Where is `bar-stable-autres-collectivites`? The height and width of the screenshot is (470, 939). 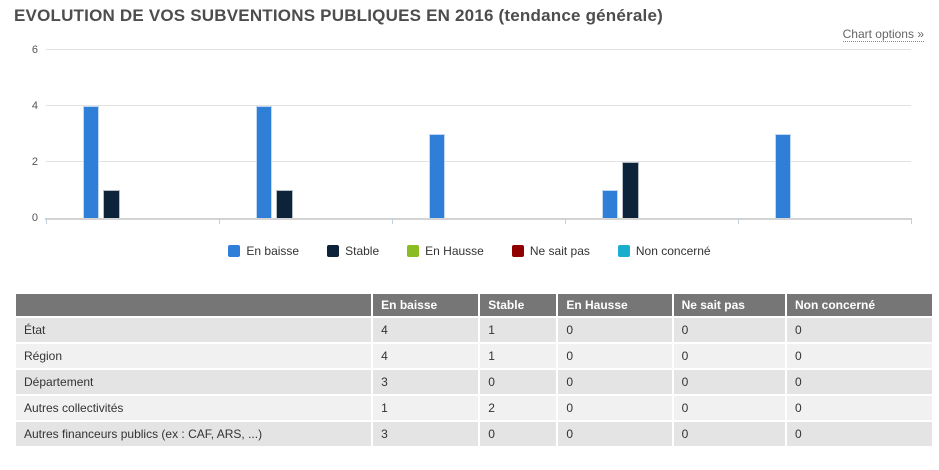 bar-stable-autres-collectivites is located at coordinates (631, 190).